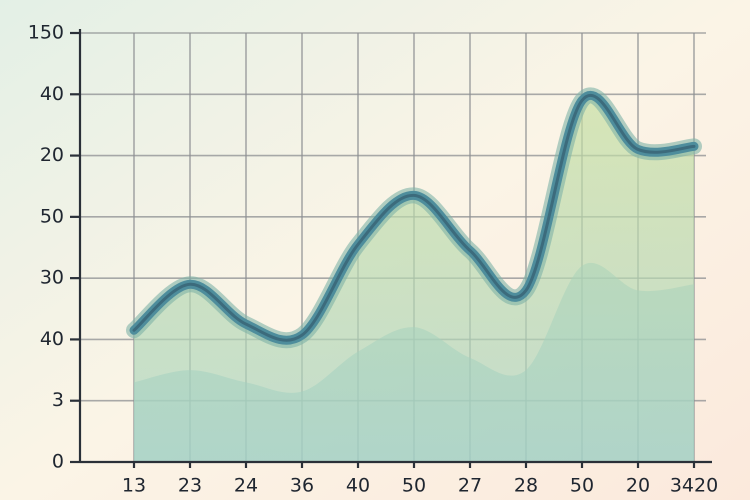 Image resolution: width=750 pixels, height=500 pixels. Describe the element at coordinates (526, 486) in the screenshot. I see `x-tick-label: 28` at that location.